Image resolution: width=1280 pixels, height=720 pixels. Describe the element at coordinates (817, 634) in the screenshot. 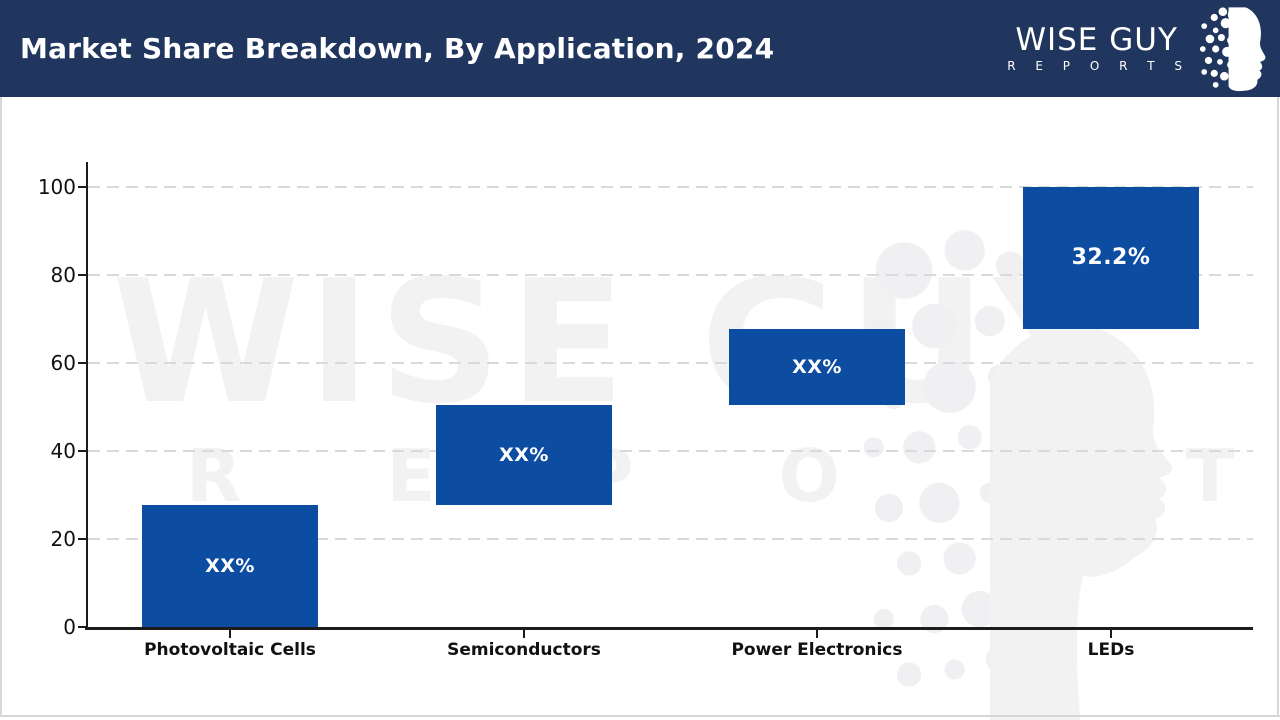

I see `x-tick-power-electronics` at that location.